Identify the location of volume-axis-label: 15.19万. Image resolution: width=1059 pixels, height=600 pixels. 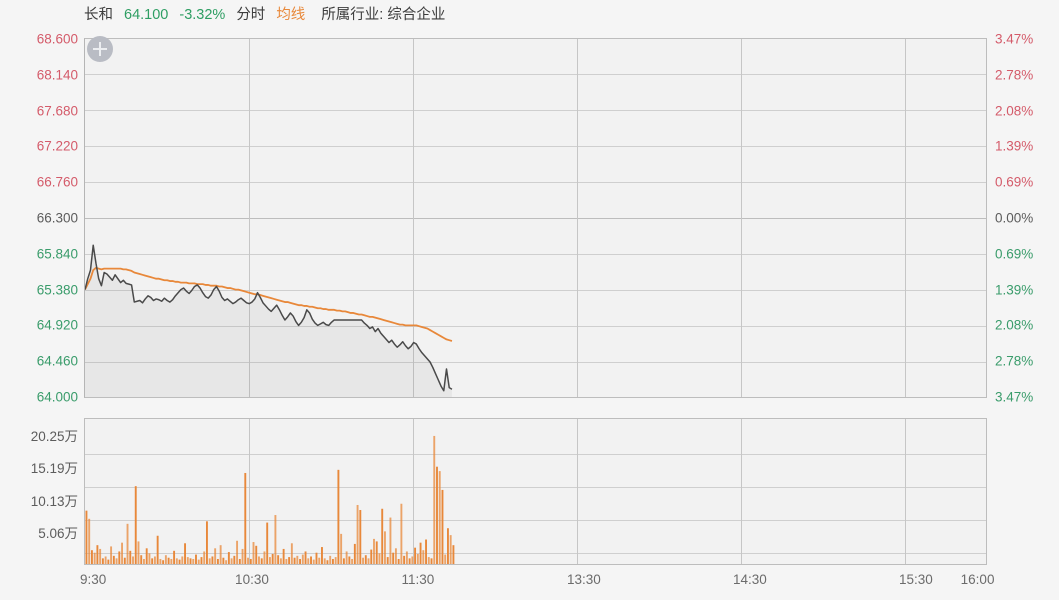
(54, 469).